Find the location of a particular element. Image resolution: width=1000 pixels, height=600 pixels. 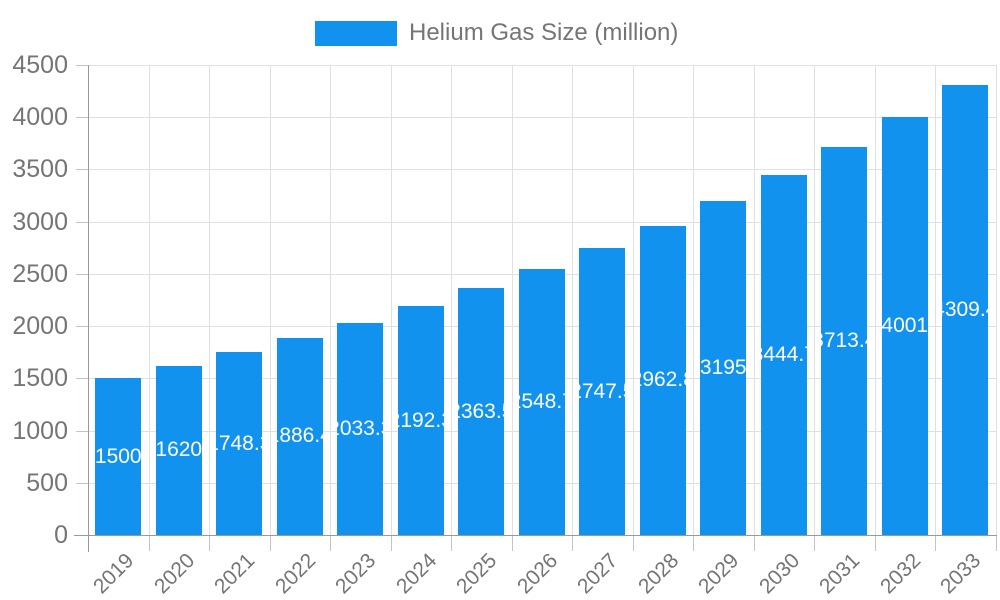

x-axis-line is located at coordinates (535, 535).